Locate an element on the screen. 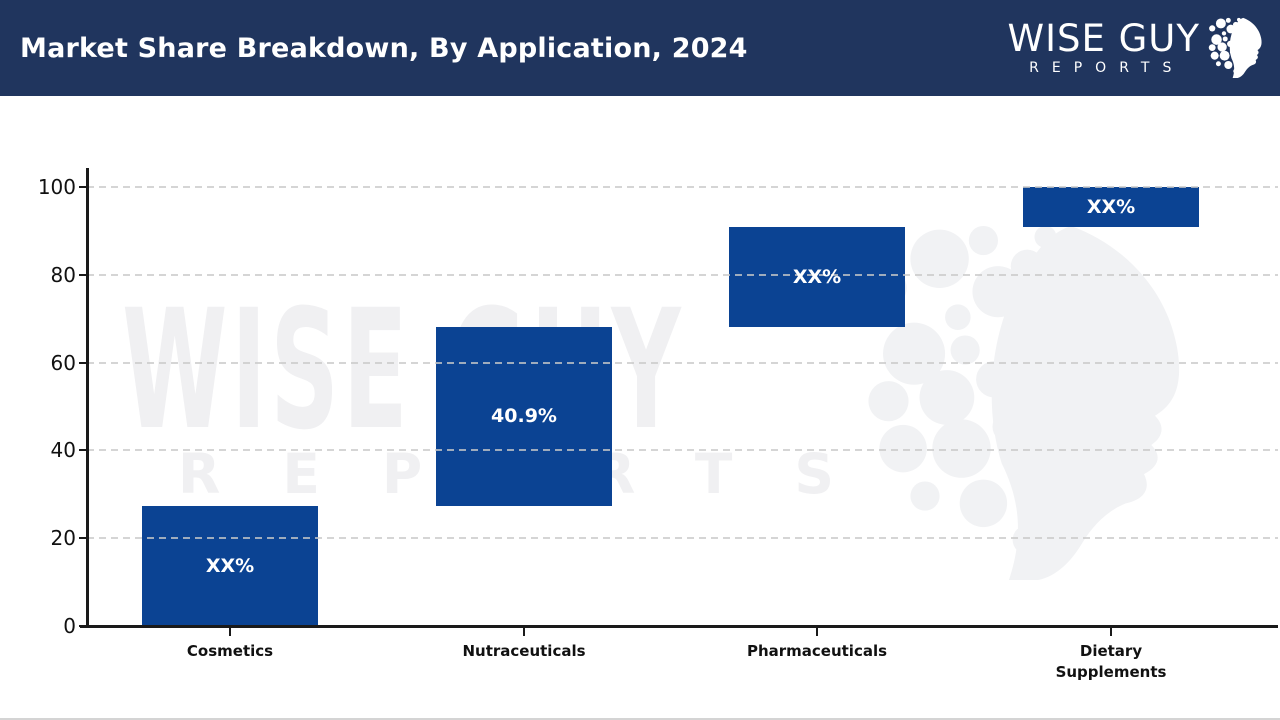 The height and width of the screenshot is (720, 1280). y-tick-label: 80 is located at coordinates (63, 274).